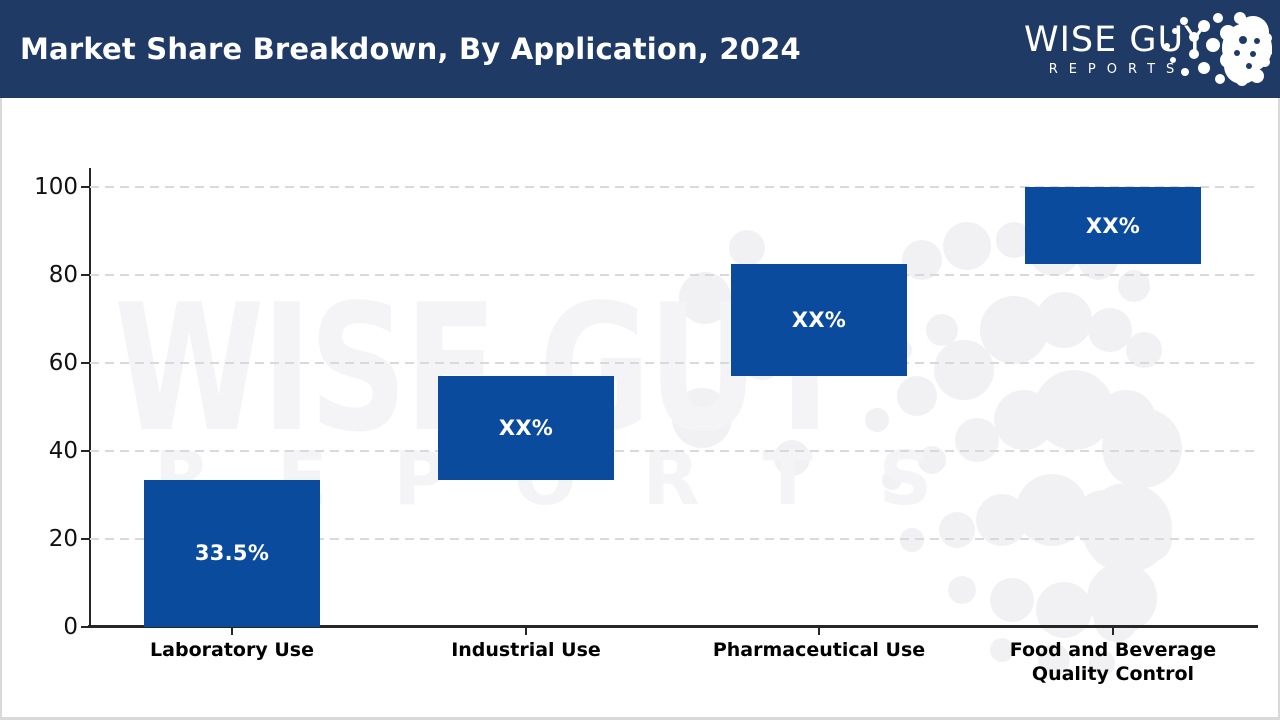 This screenshot has height=720, width=1280. What do you see at coordinates (63, 363) in the screenshot?
I see `y-tick-label-60: 60` at bounding box center [63, 363].